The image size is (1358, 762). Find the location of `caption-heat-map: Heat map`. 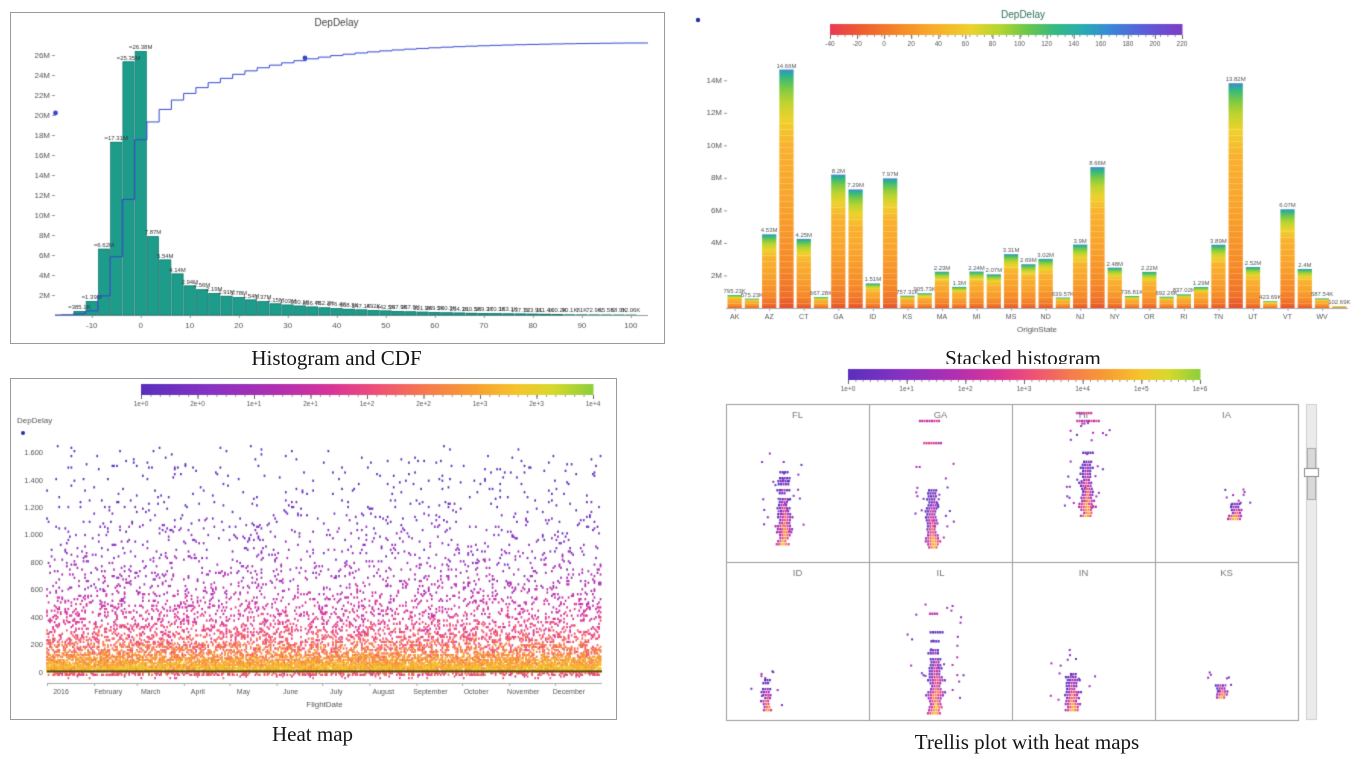

caption-heat-map: Heat map is located at coordinates (312, 734).